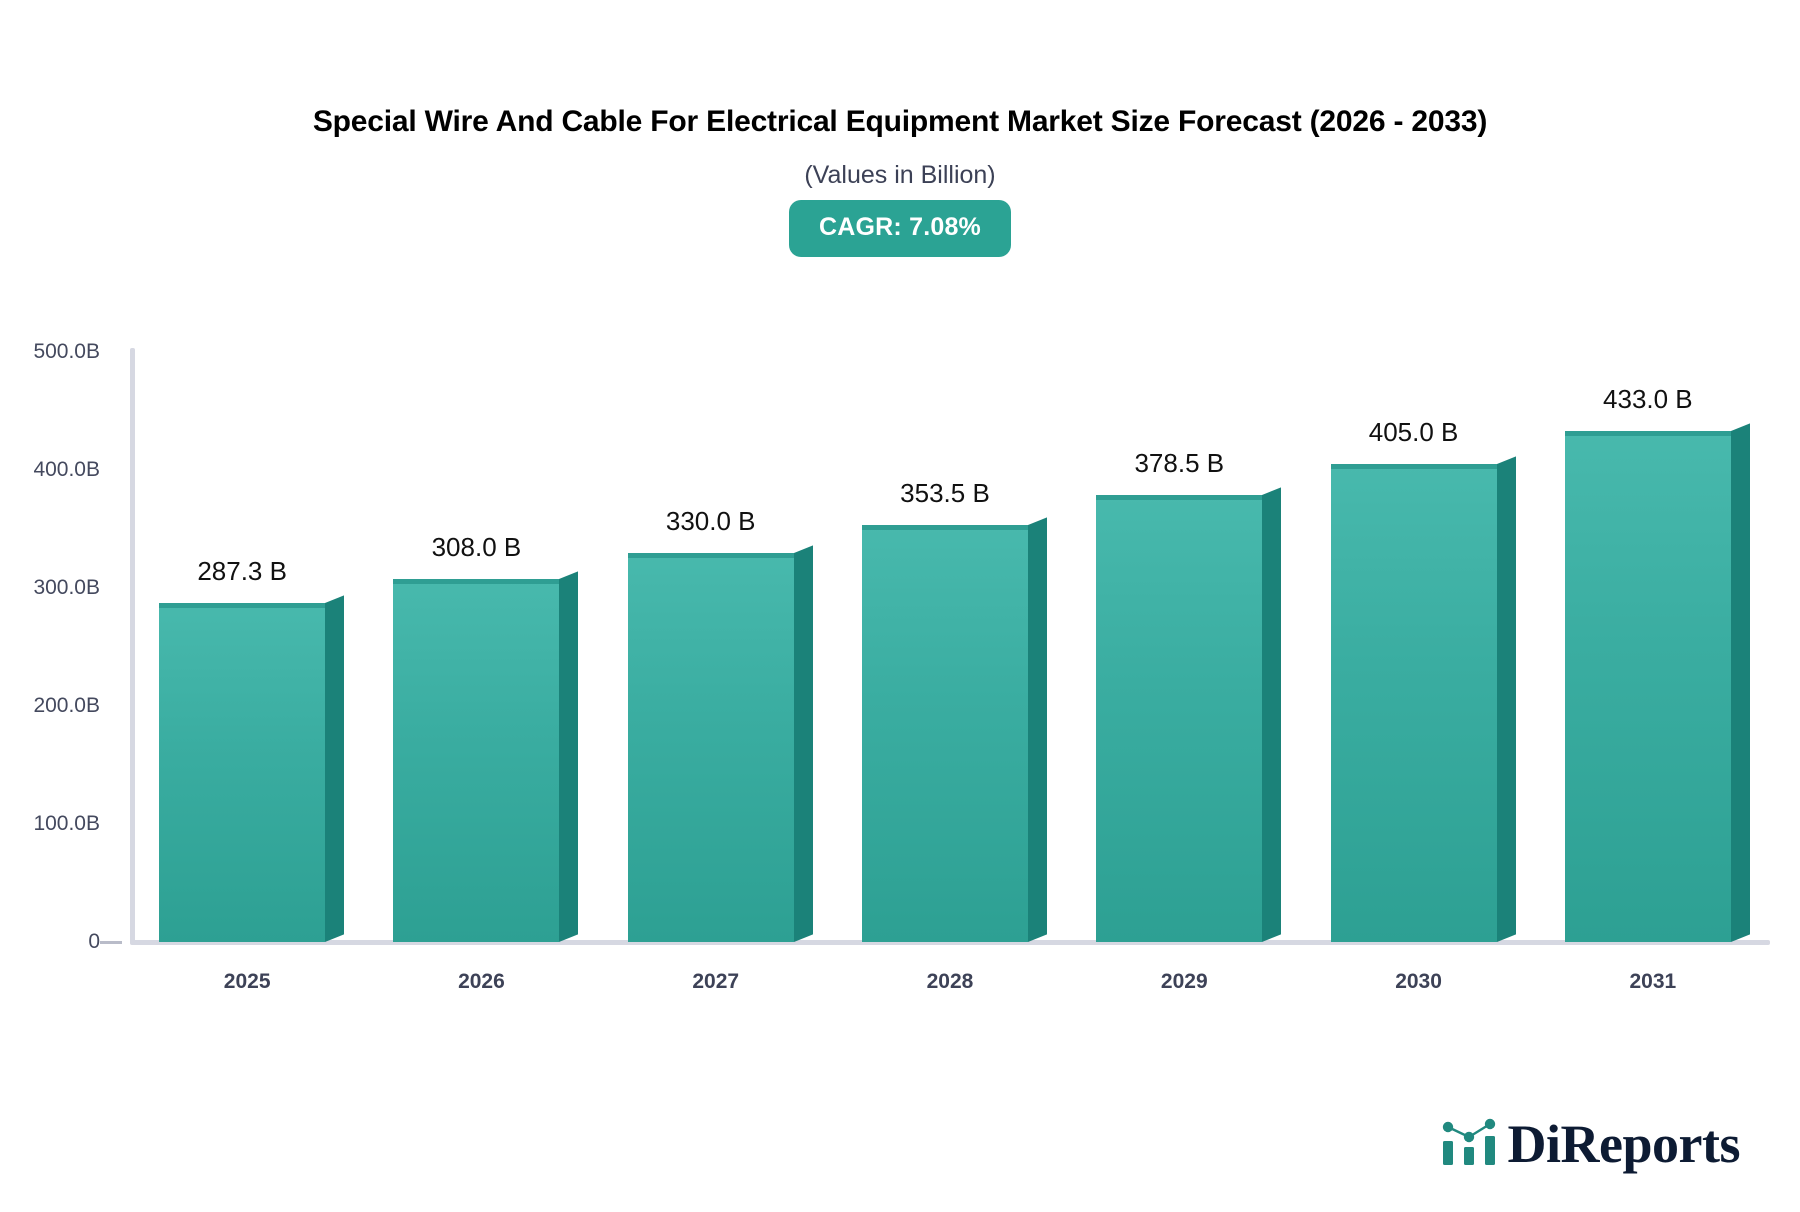 The image size is (1800, 1212). Describe the element at coordinates (710, 520) in the screenshot. I see `bar-value-label-2027: 330.0 B` at that location.